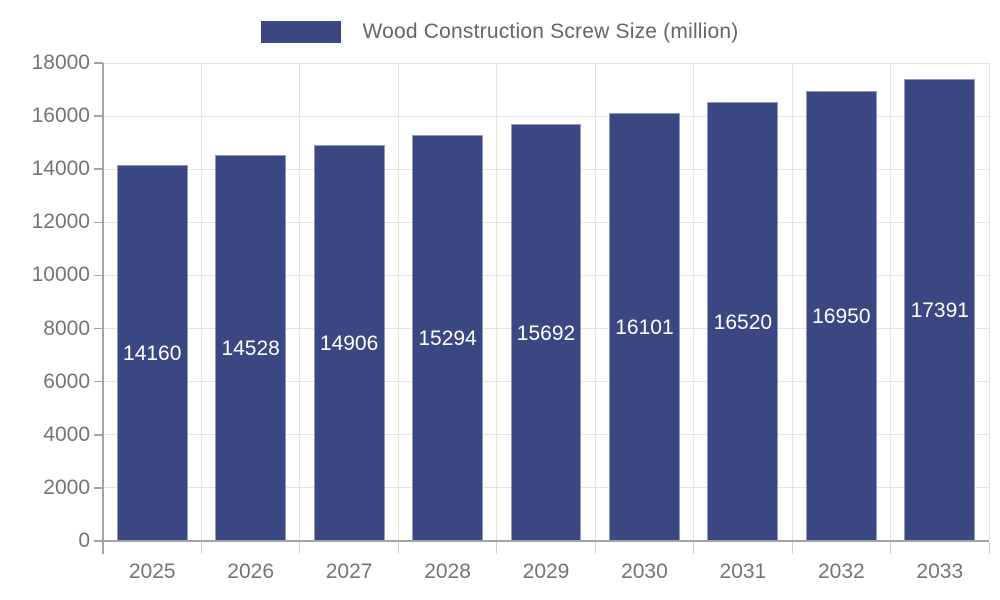  Describe the element at coordinates (60, 275) in the screenshot. I see `y-tick-label: 10000` at that location.